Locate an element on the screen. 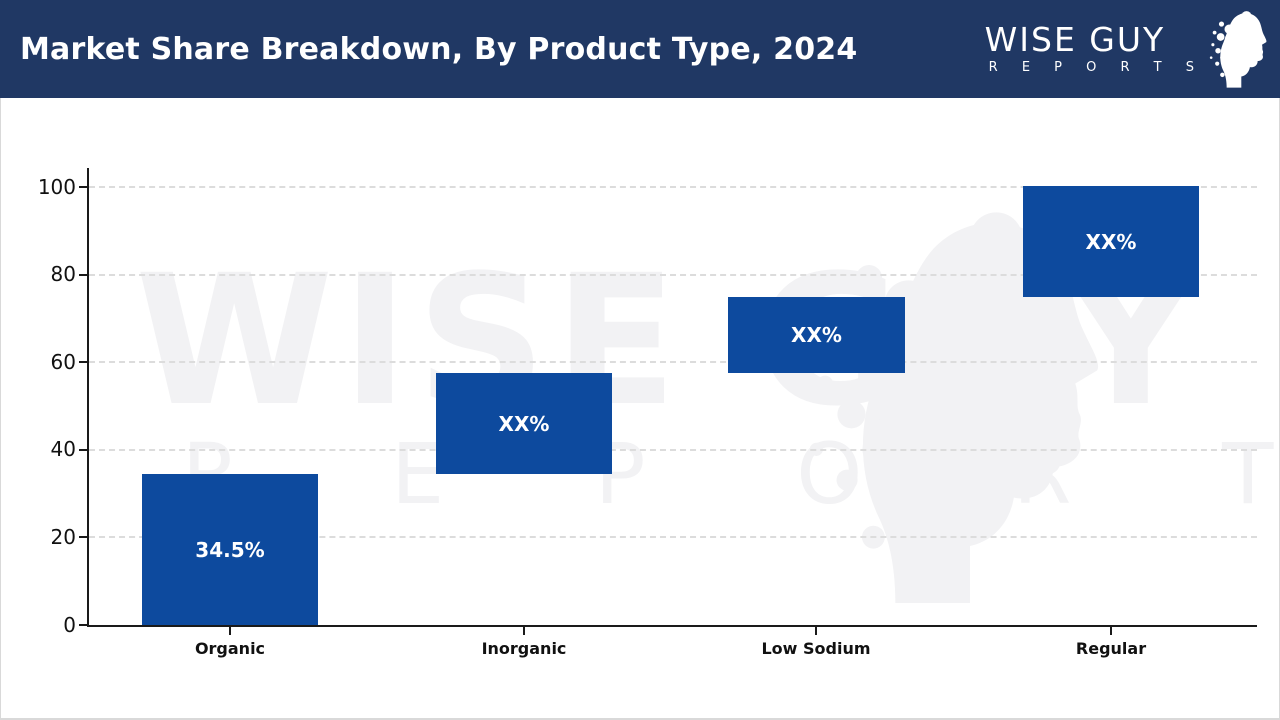 The width and height of the screenshot is (1280, 720). watermark-reports-text: R E P O R T S is located at coordinates (731, 474).